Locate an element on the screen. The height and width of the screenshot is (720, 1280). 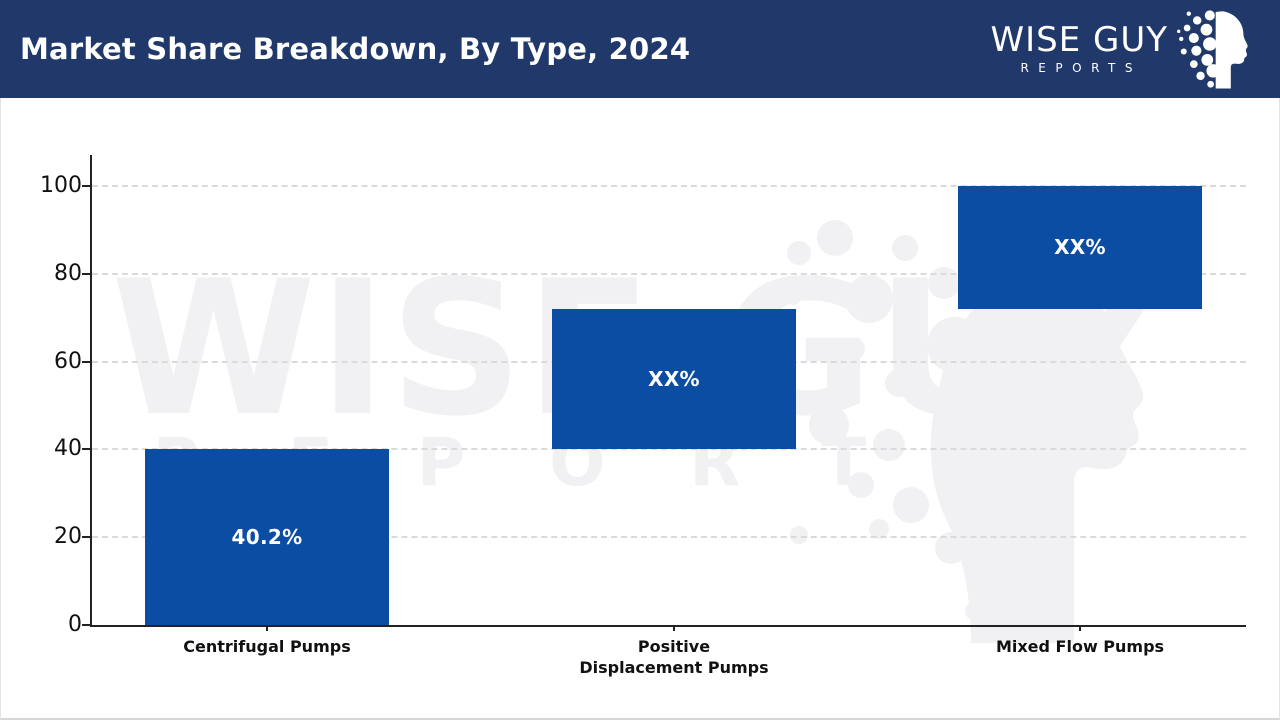
bar-centrifugal-pumps: 40.2% is located at coordinates (267, 536).